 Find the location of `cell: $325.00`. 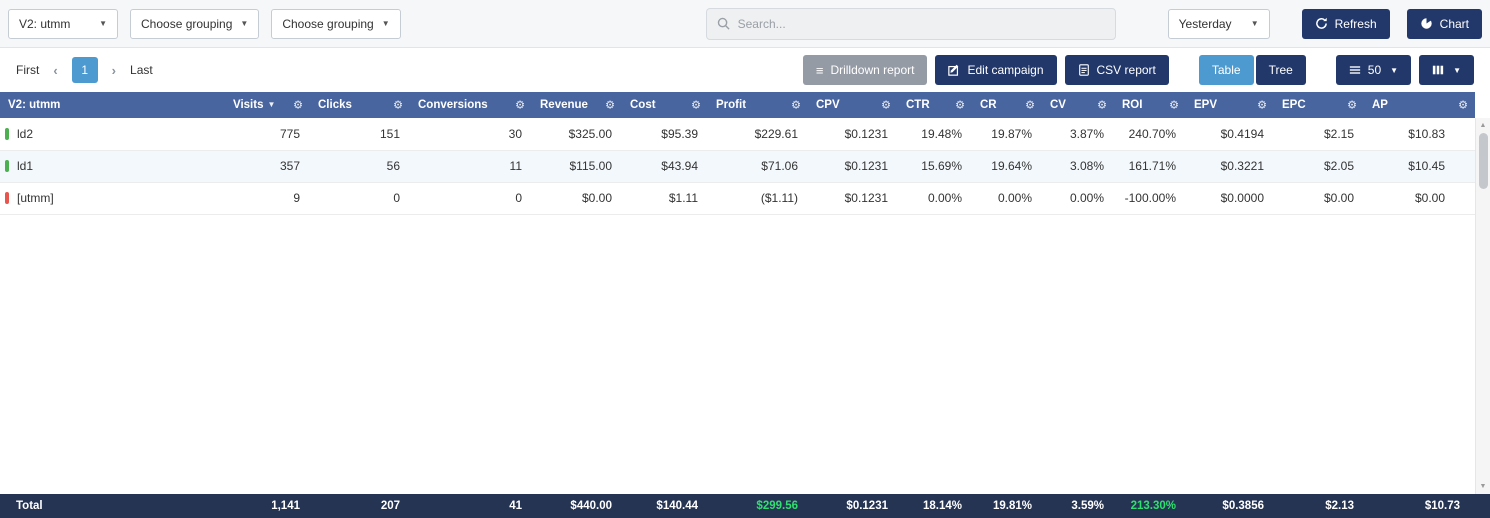

cell: $325.00 is located at coordinates (577, 134).